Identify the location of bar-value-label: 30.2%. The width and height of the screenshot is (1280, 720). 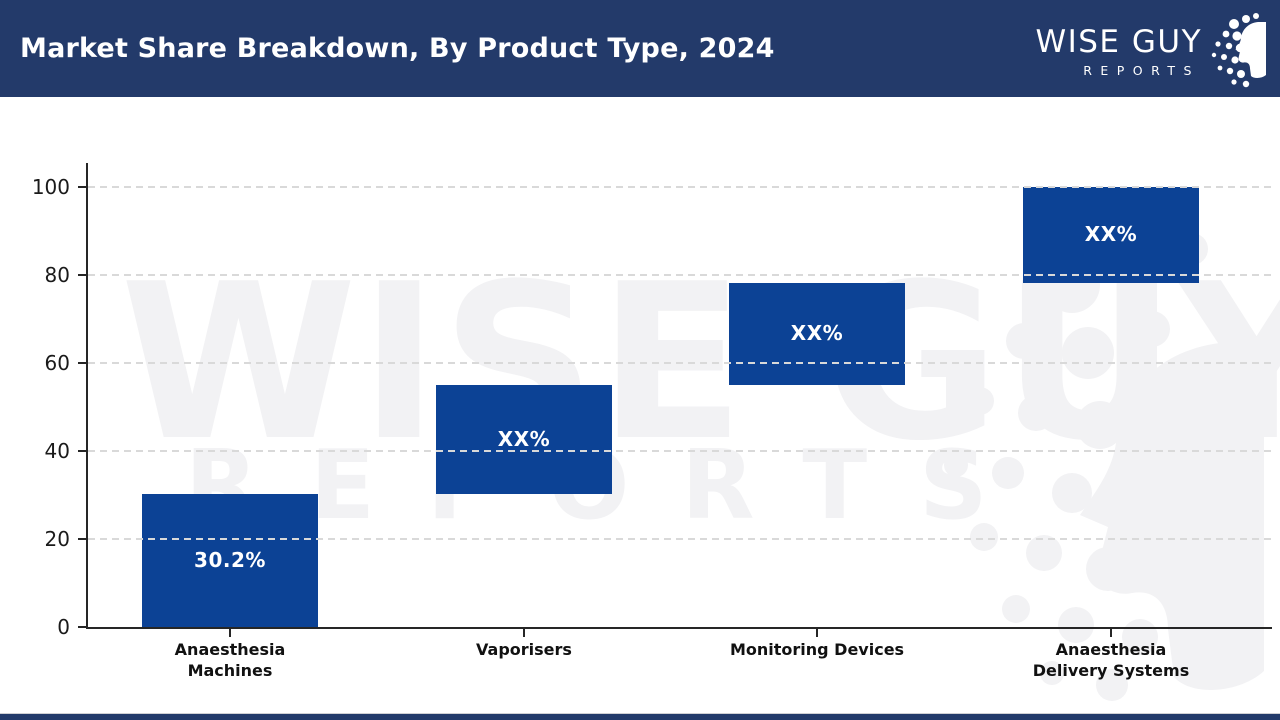
(230, 559).